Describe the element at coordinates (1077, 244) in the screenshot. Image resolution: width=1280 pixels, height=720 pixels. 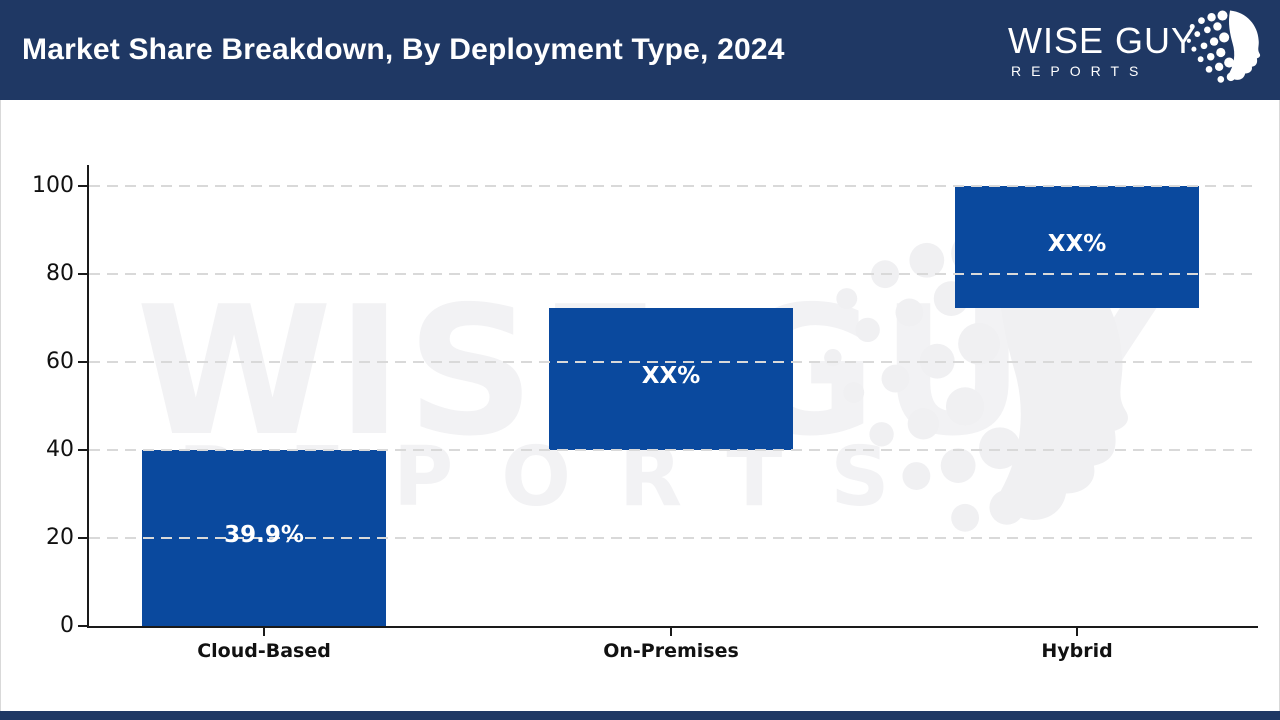
I see `bar-value-label-hybrid: XX%` at that location.